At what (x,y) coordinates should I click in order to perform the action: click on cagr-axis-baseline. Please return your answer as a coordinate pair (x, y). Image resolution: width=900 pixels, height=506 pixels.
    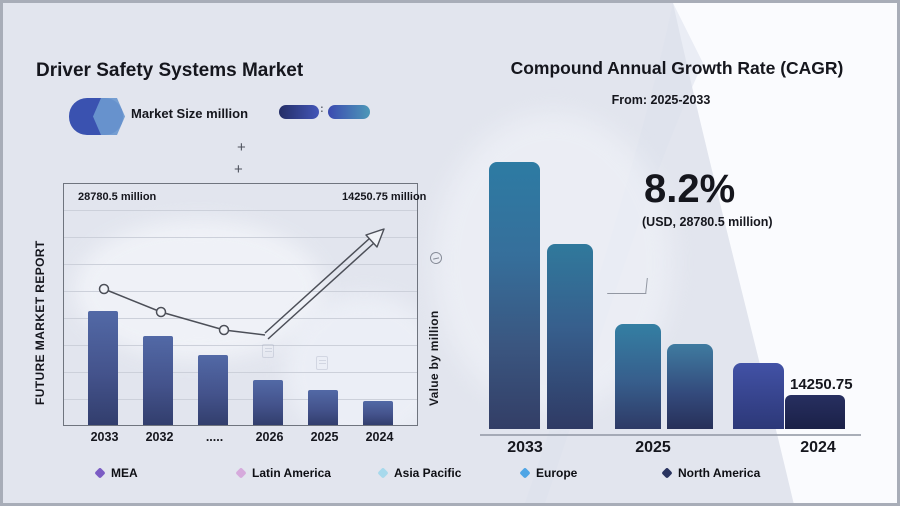
    Looking at the image, I should click on (670, 435).